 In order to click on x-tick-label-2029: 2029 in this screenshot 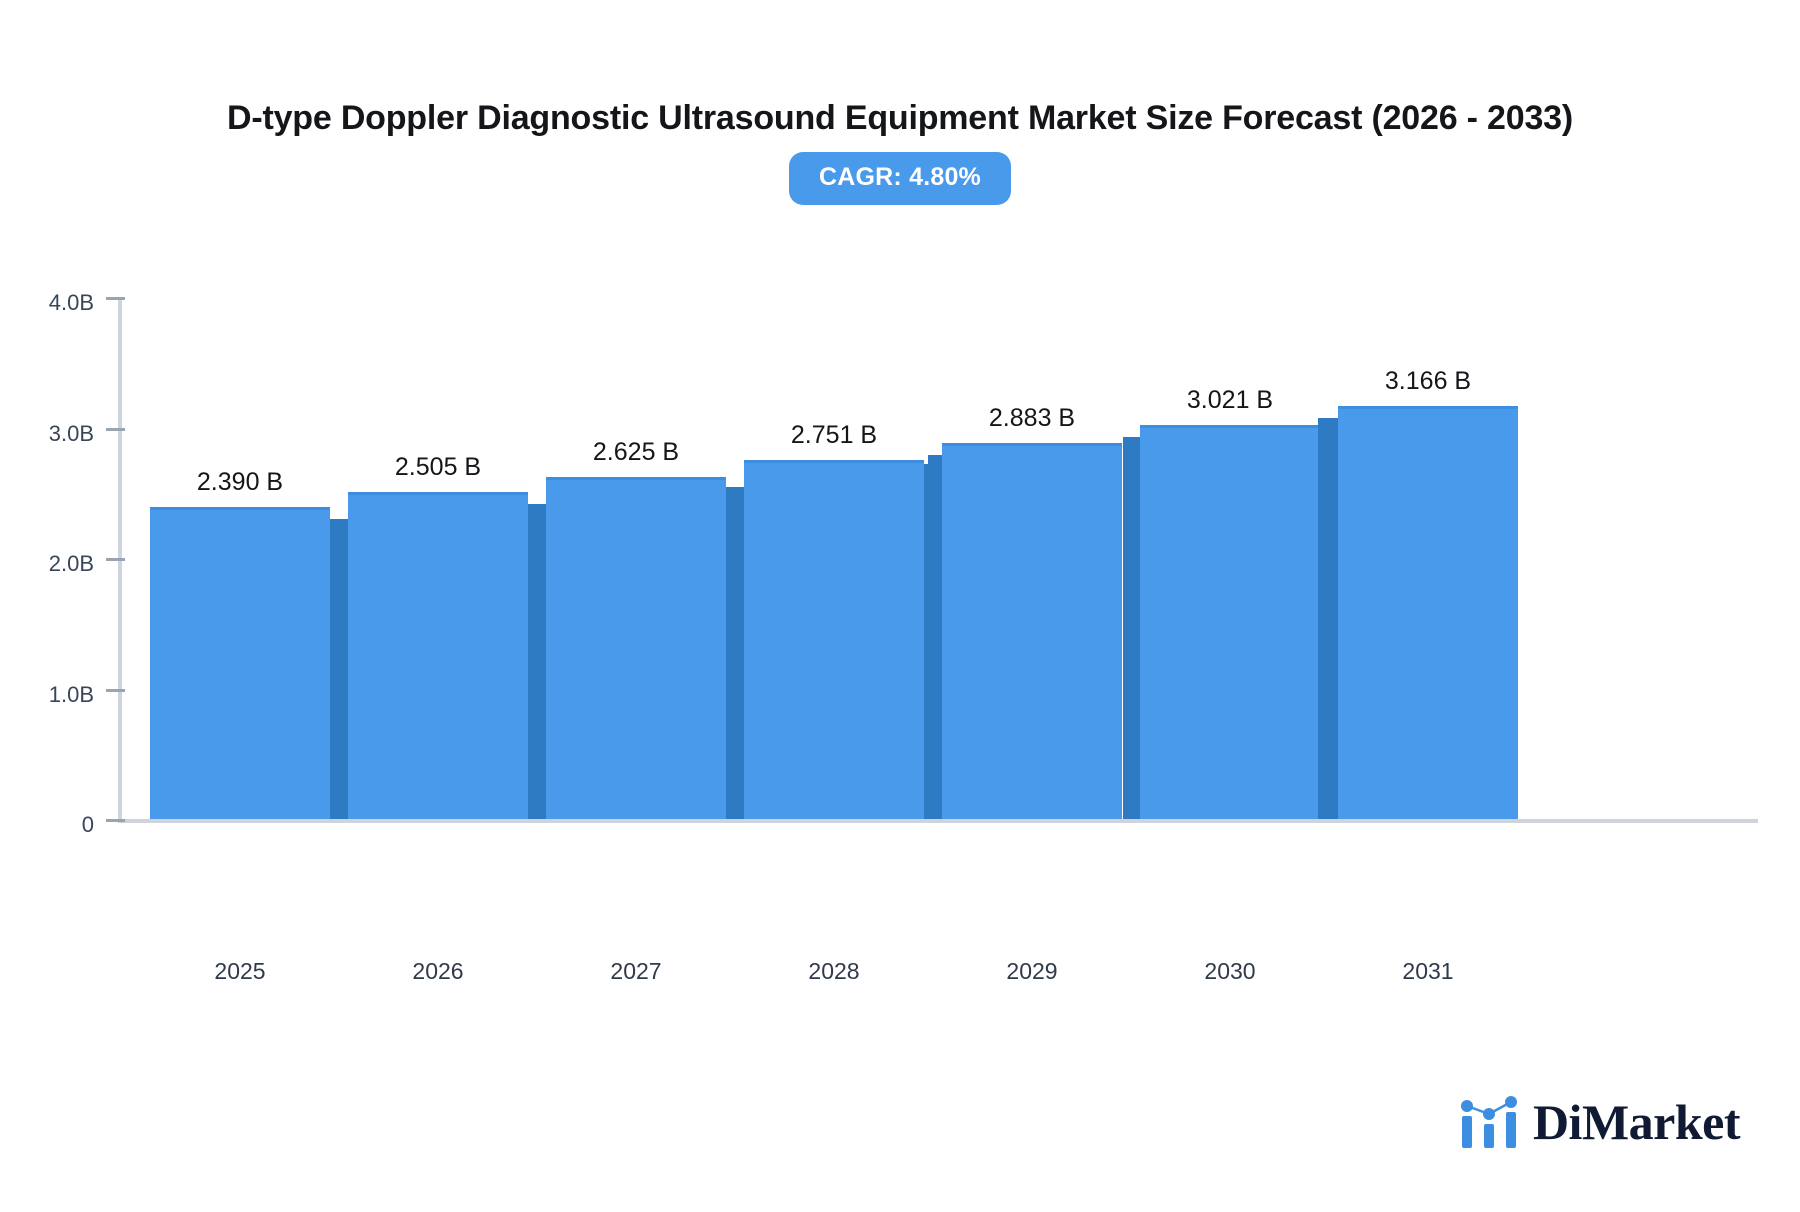, I will do `click(1032, 971)`.